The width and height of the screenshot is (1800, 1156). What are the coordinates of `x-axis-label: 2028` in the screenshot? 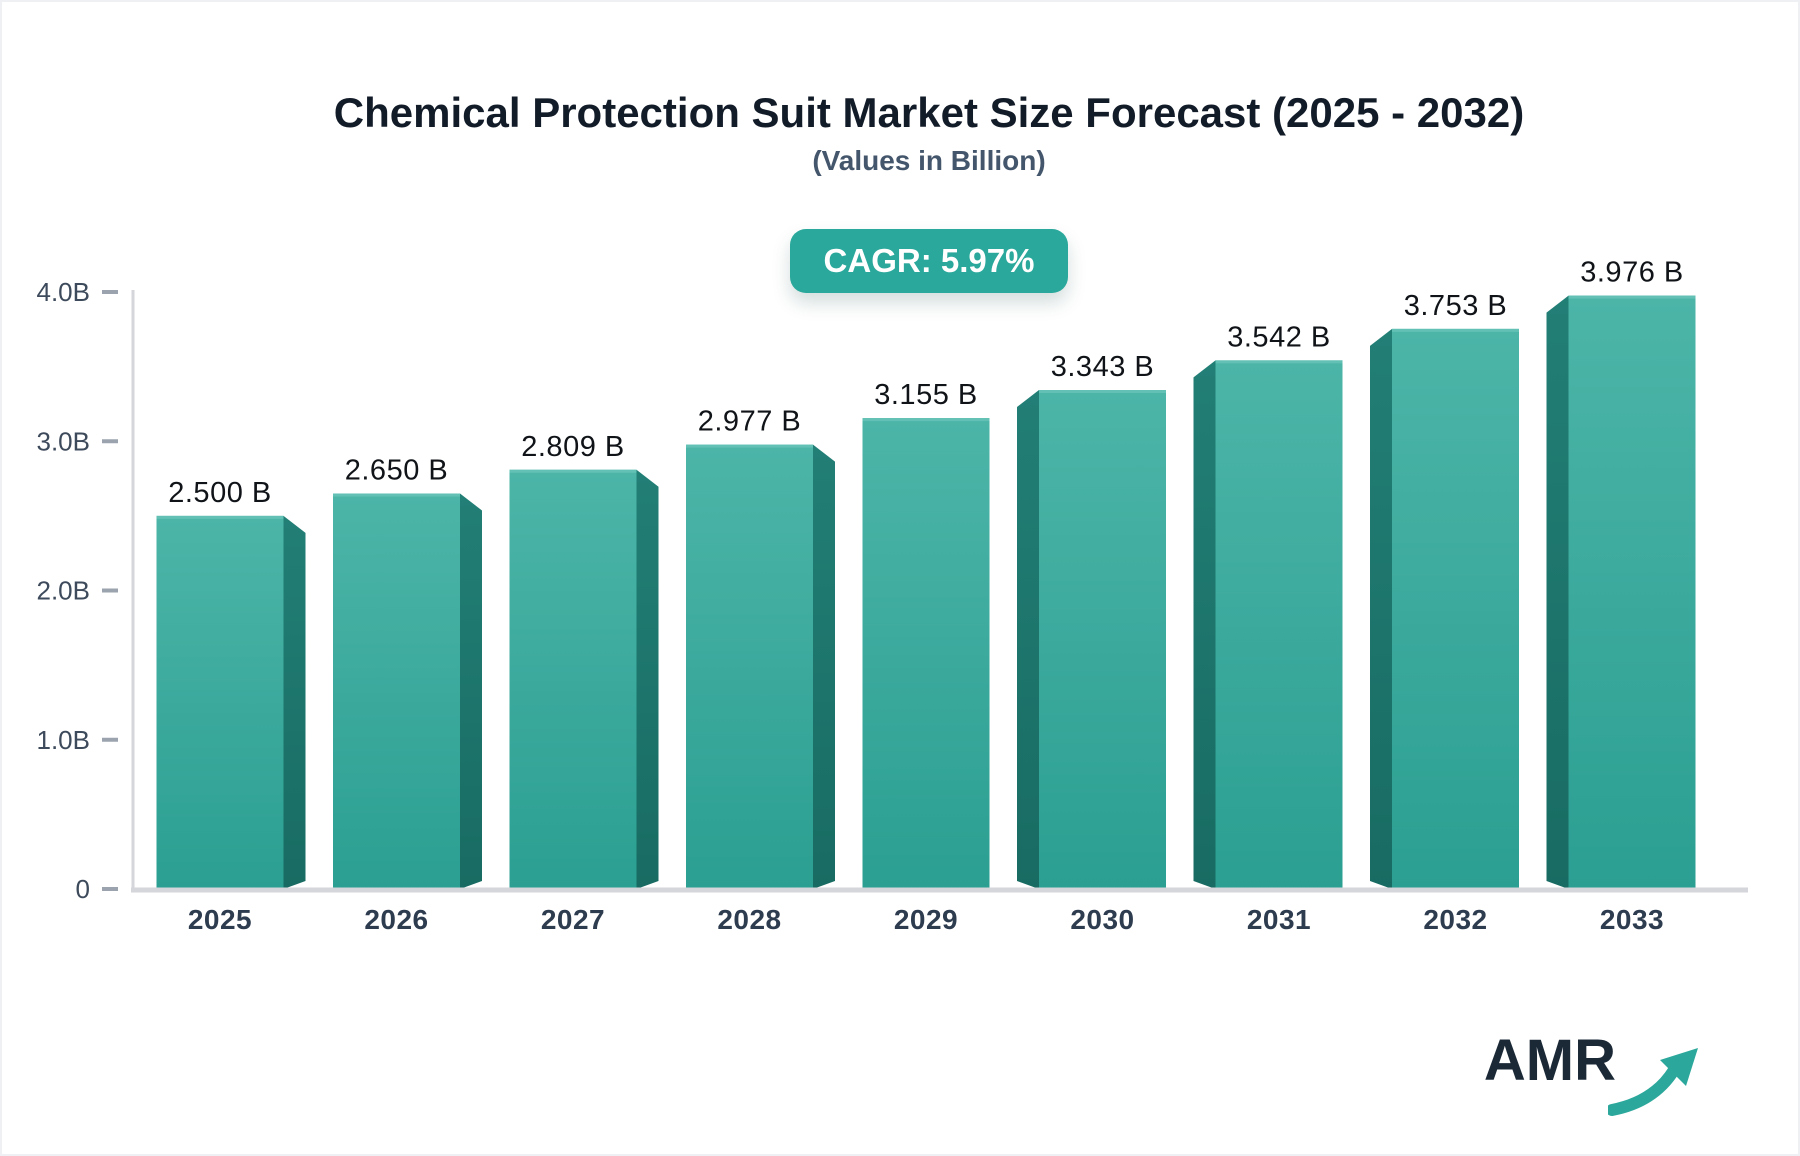 It's located at (749, 919).